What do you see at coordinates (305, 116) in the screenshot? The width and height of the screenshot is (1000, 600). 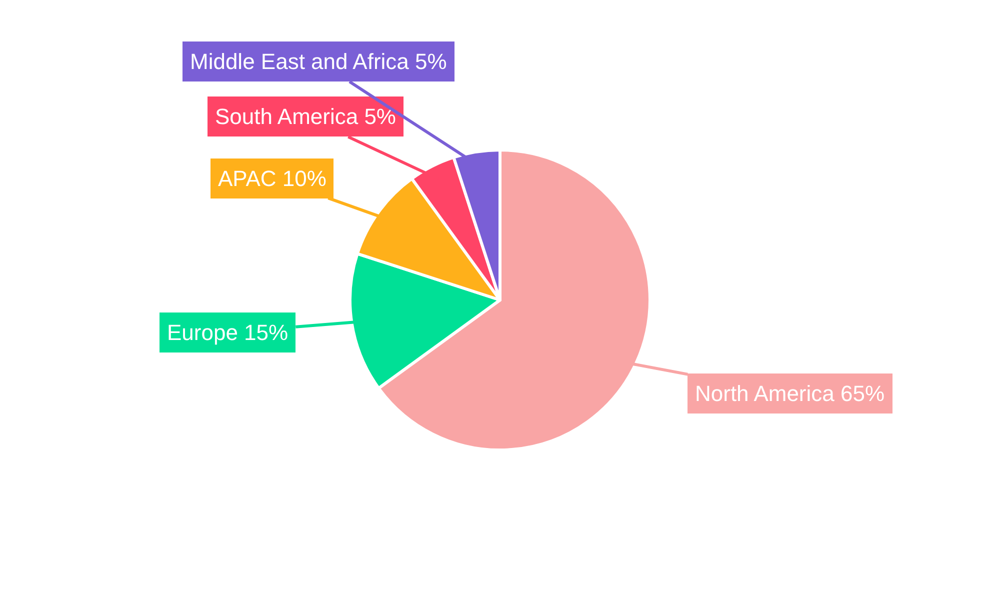 I see `slice-label: South America 5%` at bounding box center [305, 116].